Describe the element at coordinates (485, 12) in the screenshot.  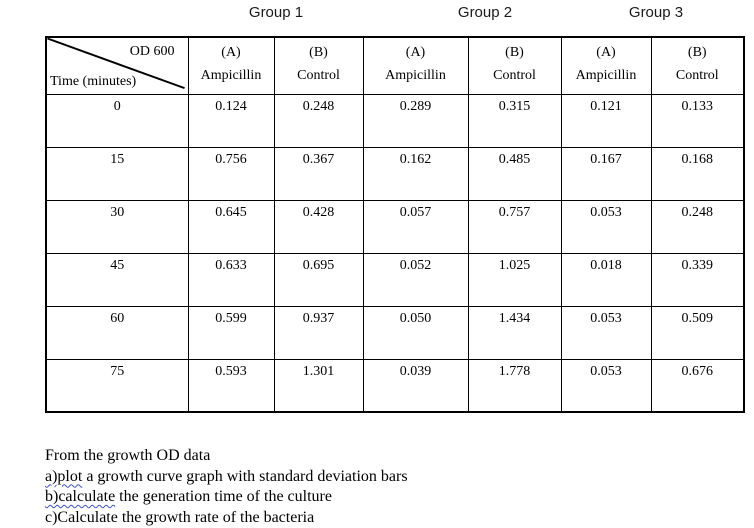
I see `group-2-label: Group 2` at that location.